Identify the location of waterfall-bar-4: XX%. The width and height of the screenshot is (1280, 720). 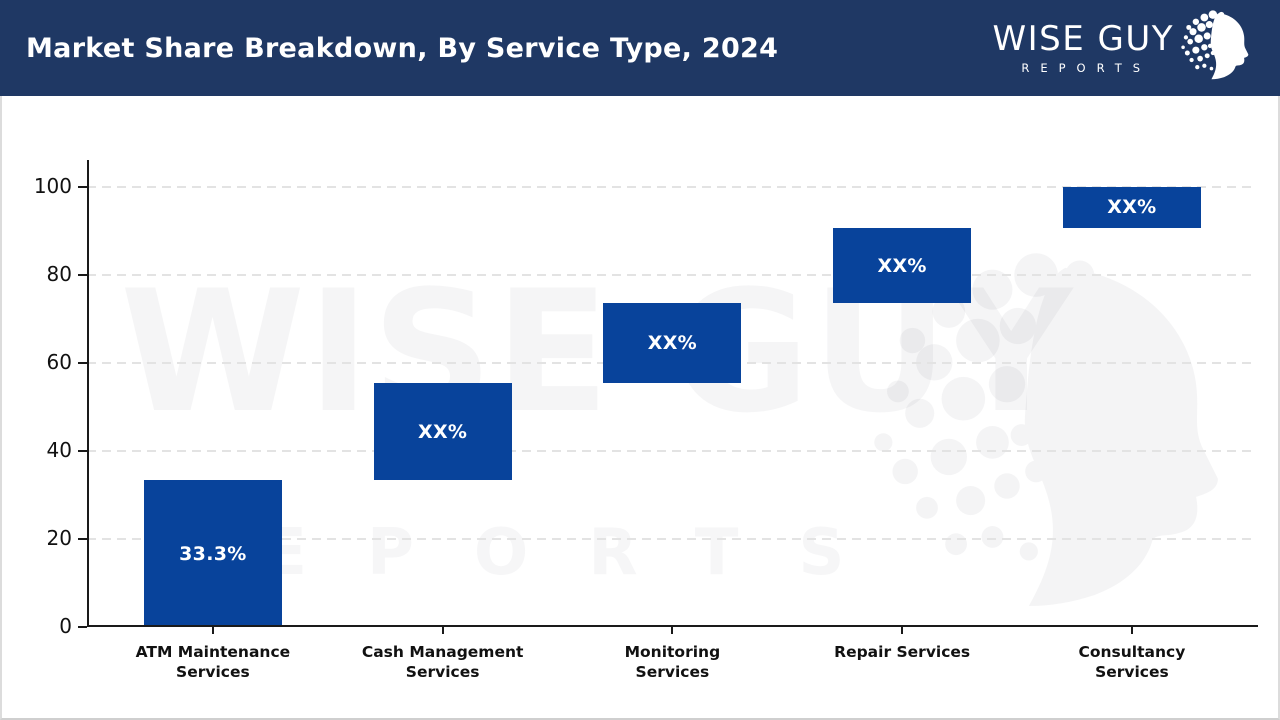
(902, 265).